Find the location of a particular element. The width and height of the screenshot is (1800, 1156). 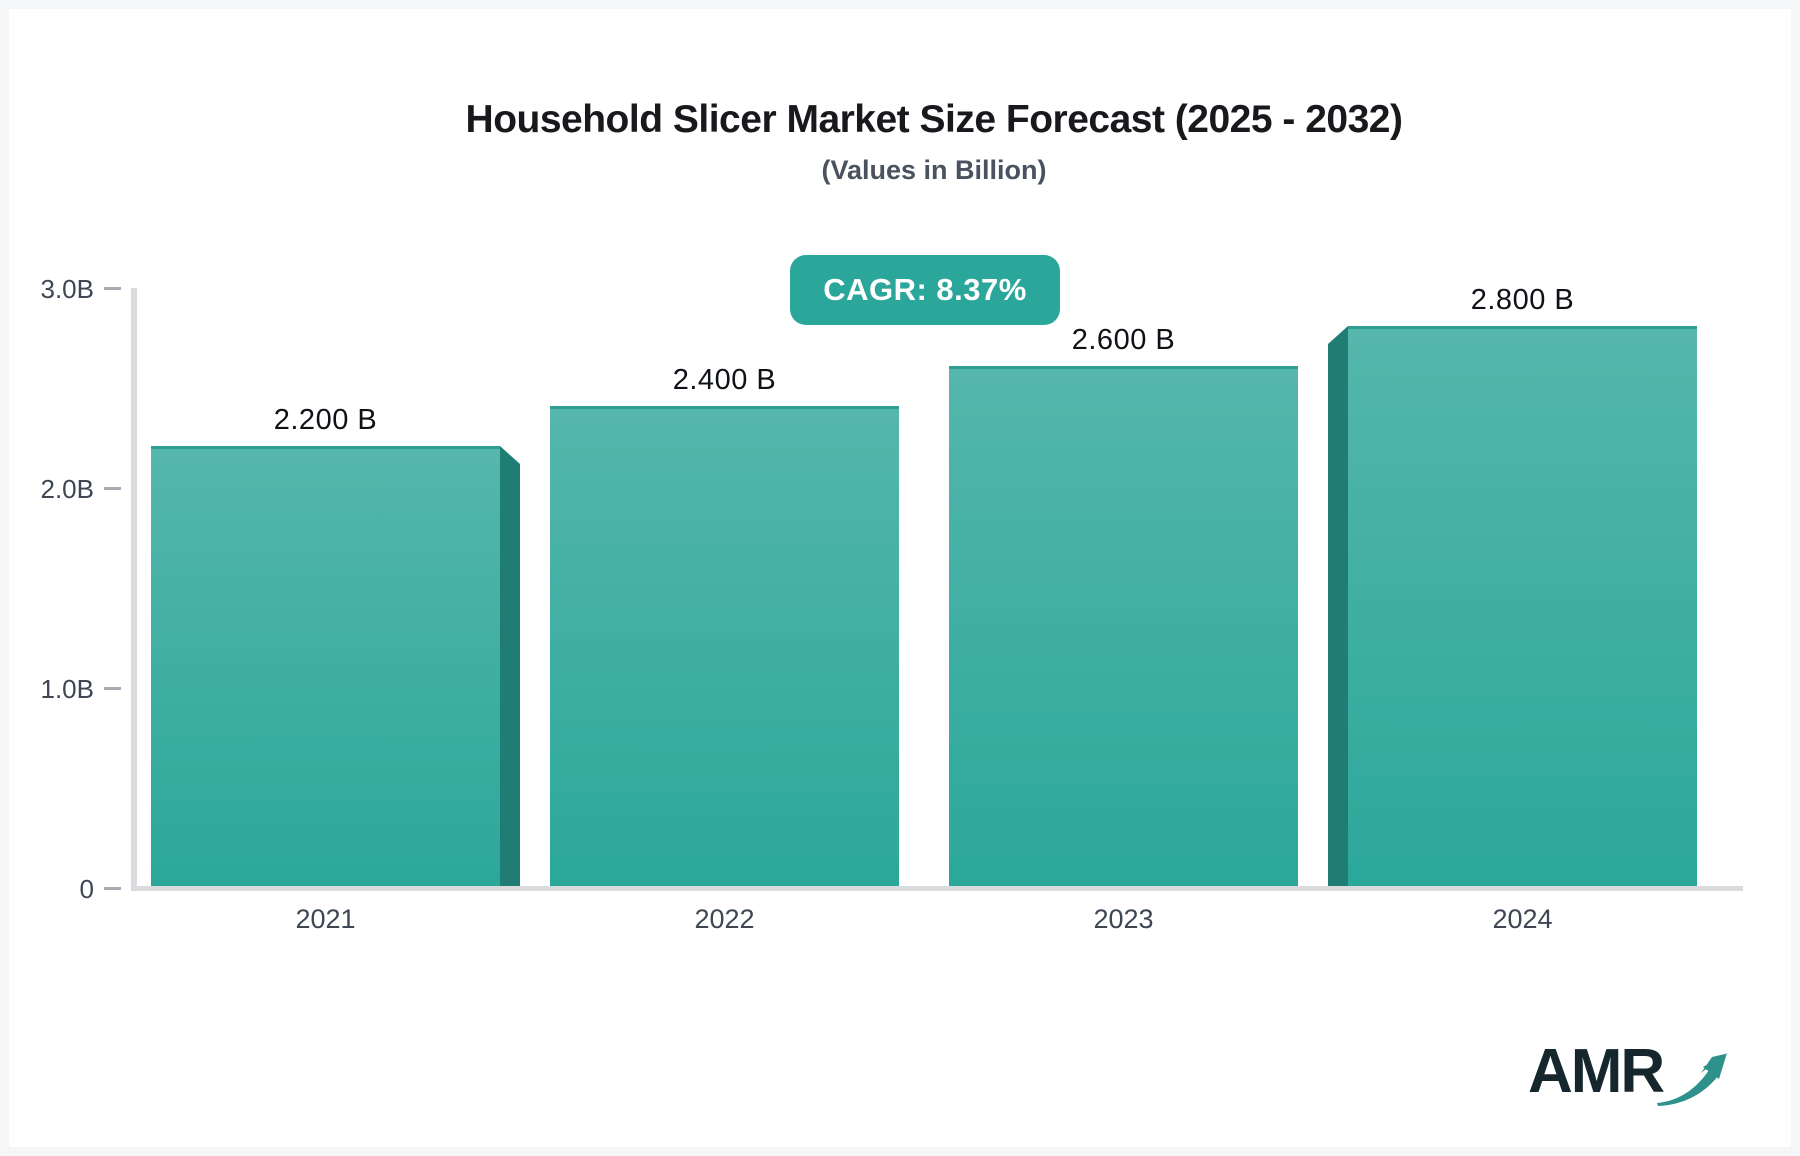

x-tick-label: 2022 is located at coordinates (724, 919).